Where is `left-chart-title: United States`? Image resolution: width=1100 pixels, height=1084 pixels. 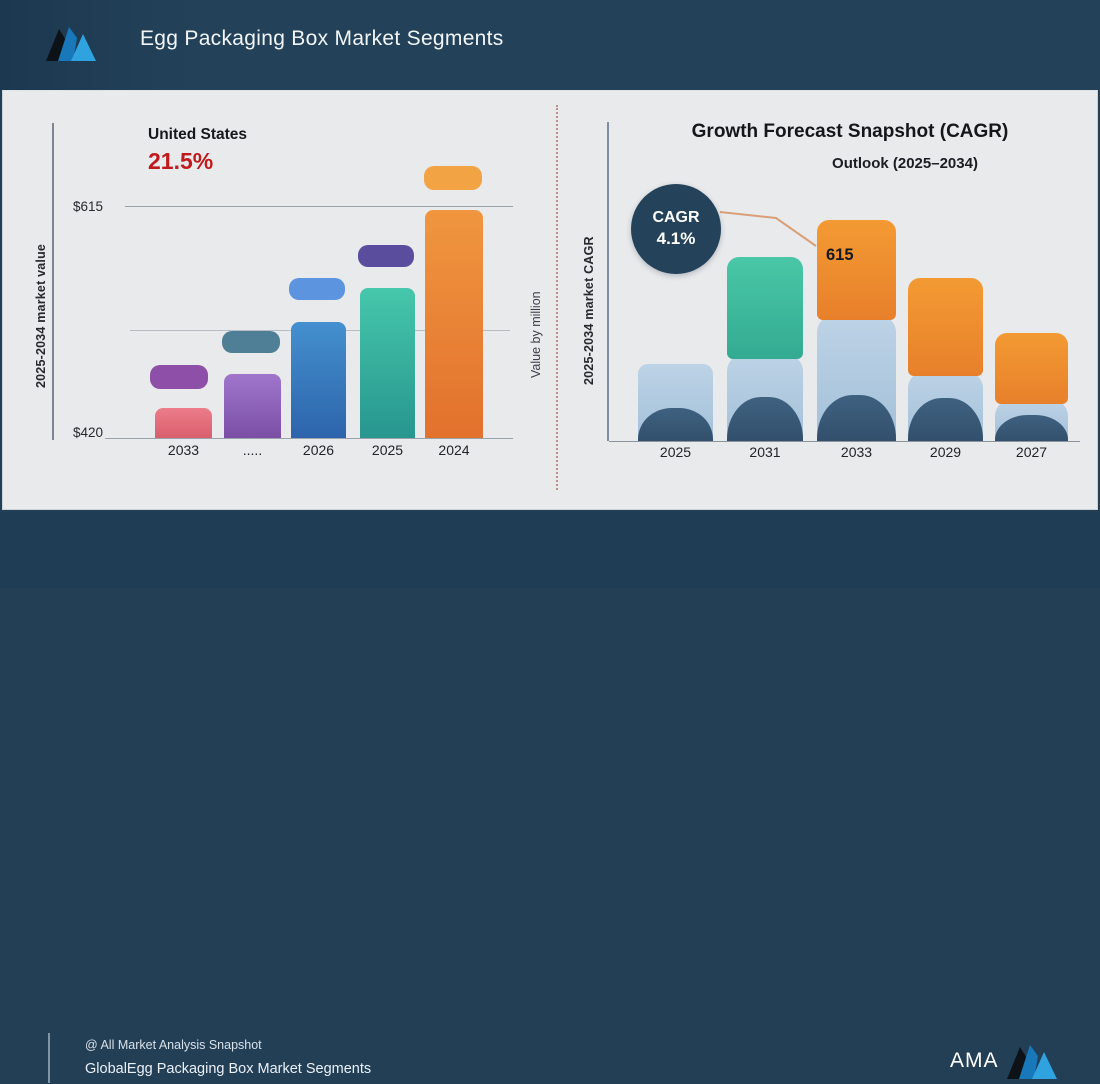 left-chart-title: United States is located at coordinates (198, 134).